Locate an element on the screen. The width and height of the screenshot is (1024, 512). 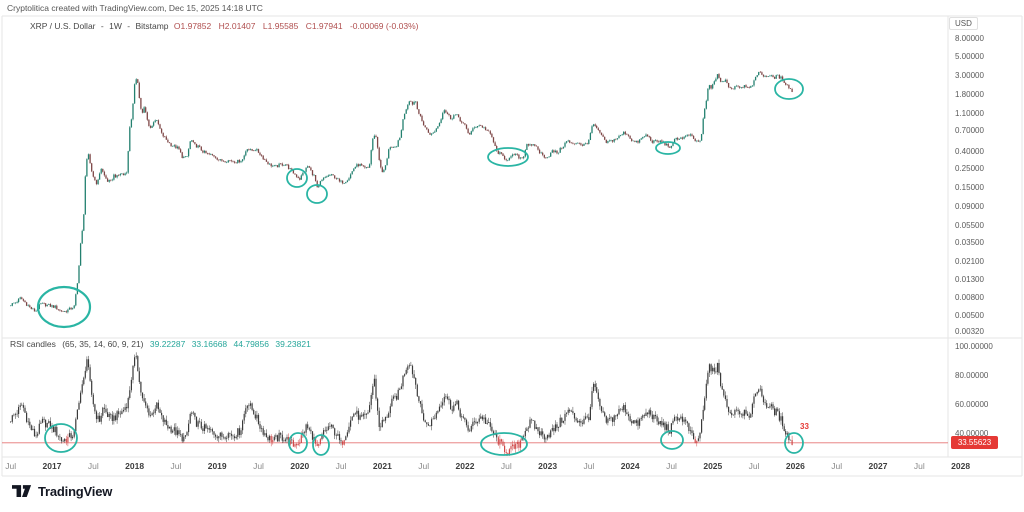
rsi-value-open: 39.22287 is located at coordinates (167, 344).